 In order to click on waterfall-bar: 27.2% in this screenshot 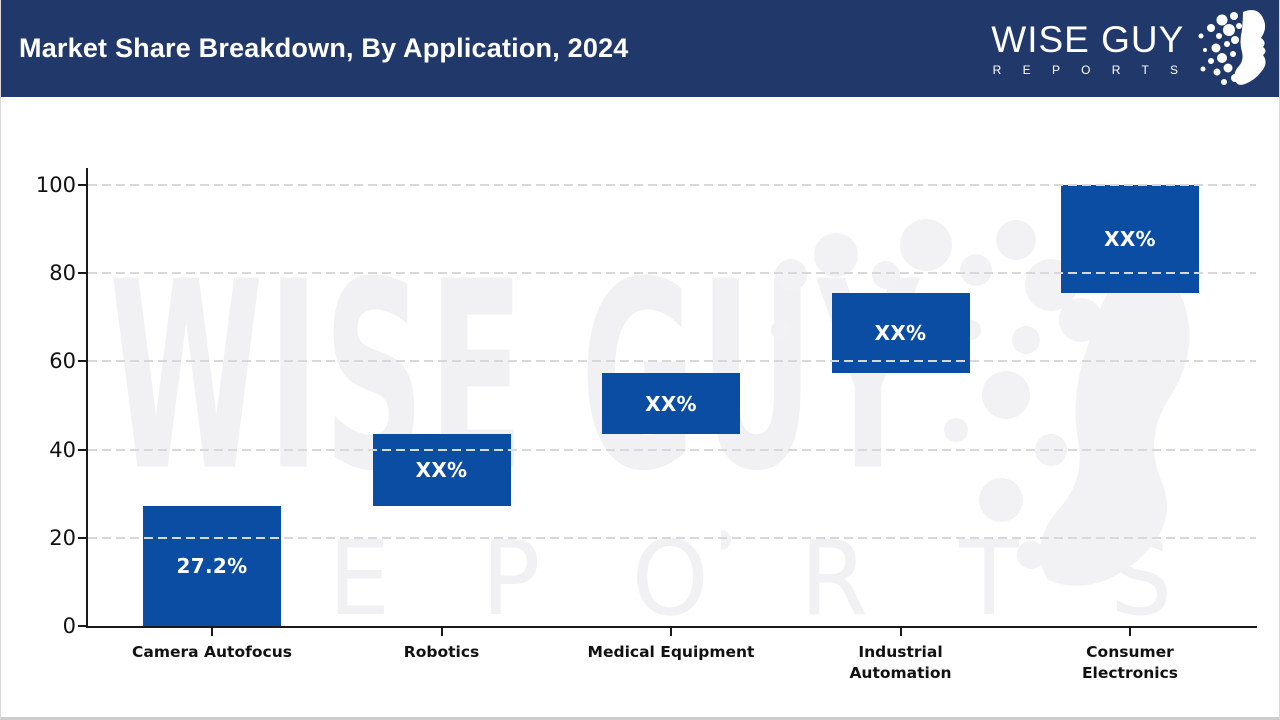, I will do `click(212, 566)`.